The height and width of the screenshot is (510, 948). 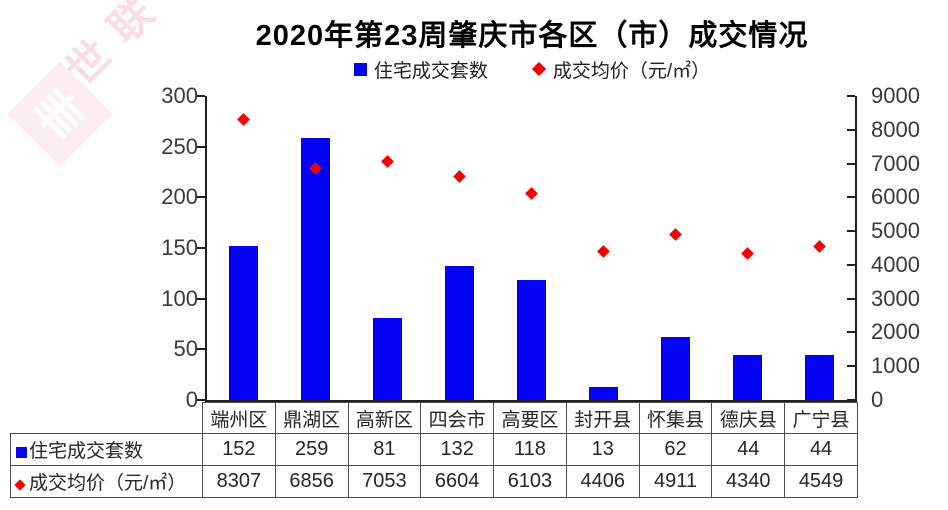 I want to click on table-category-row: 端州区 鼎湖区 高新区 四会市 高要区 封开县 怀集县 德庆县 广宁县, so click(x=434, y=418).